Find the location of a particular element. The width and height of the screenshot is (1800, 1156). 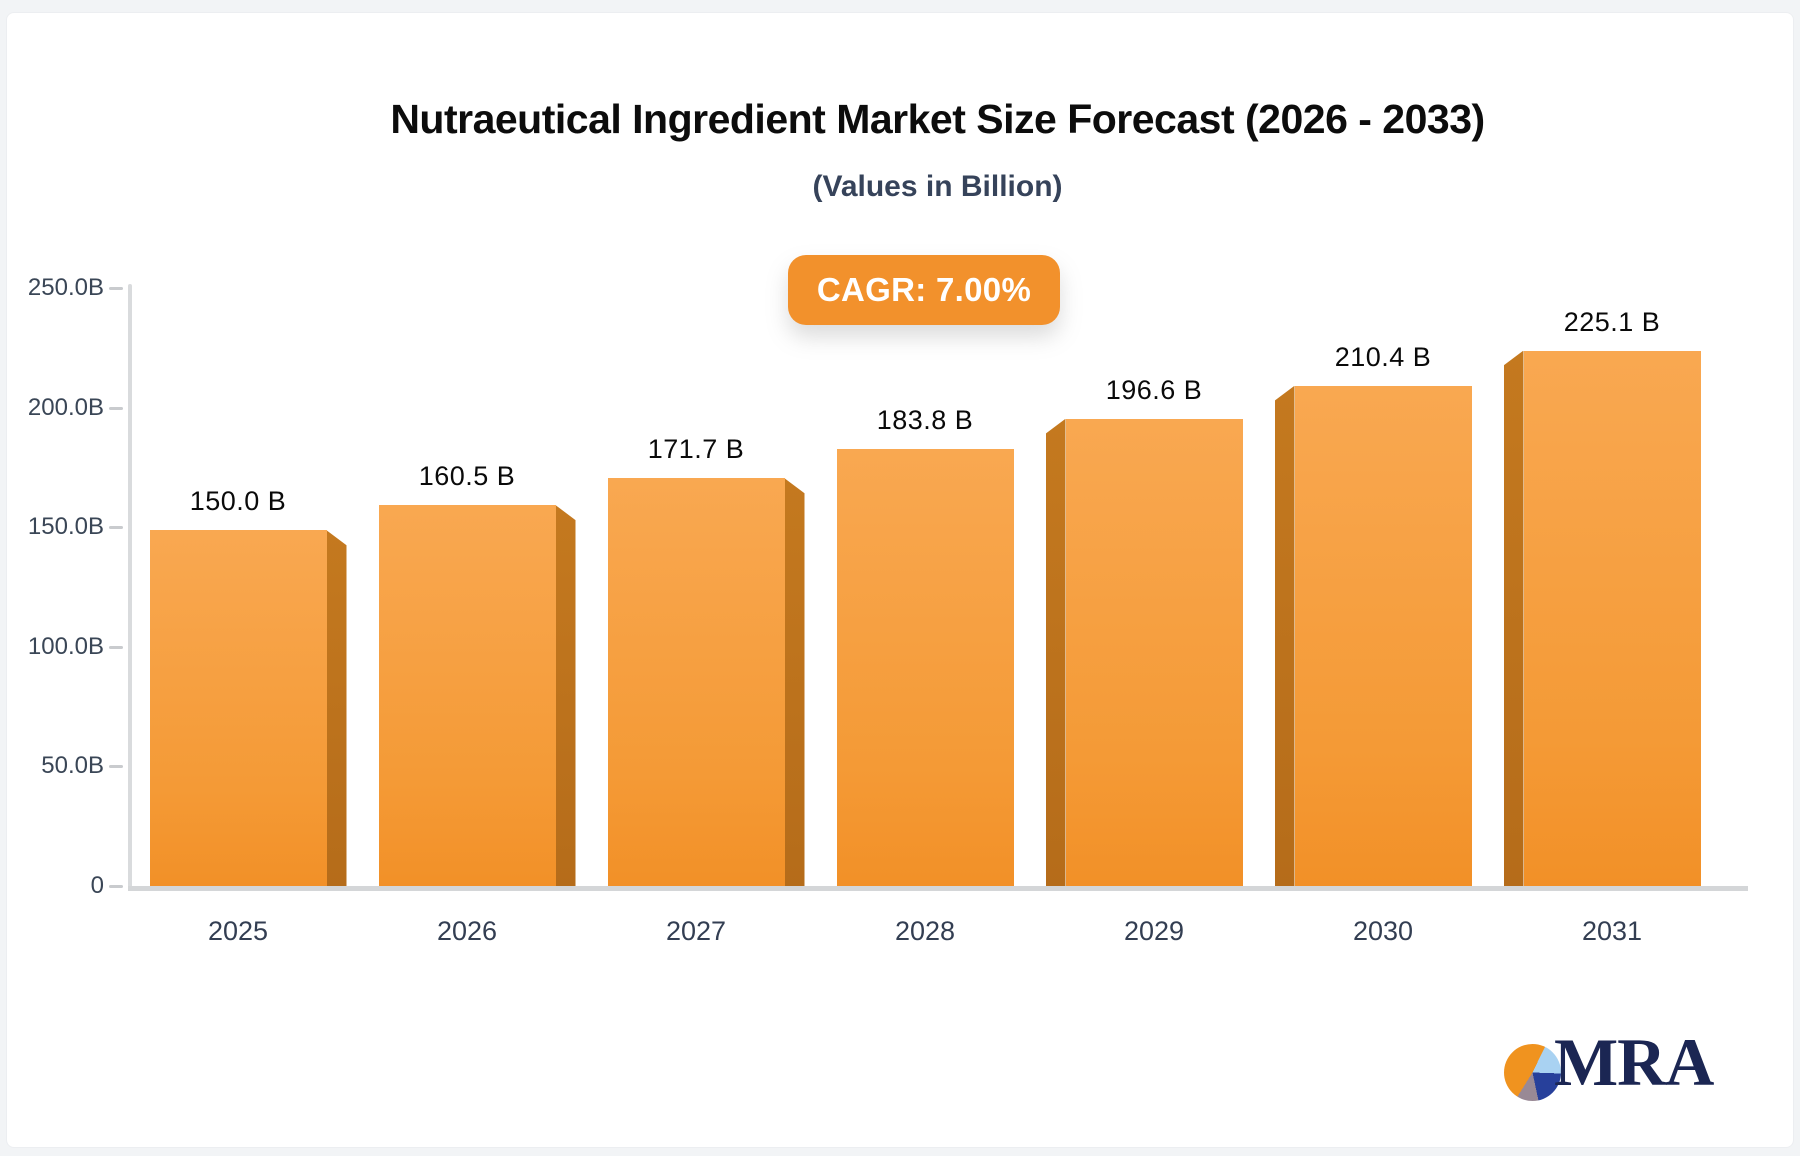

bar-side-face-2026 is located at coordinates (565, 697).